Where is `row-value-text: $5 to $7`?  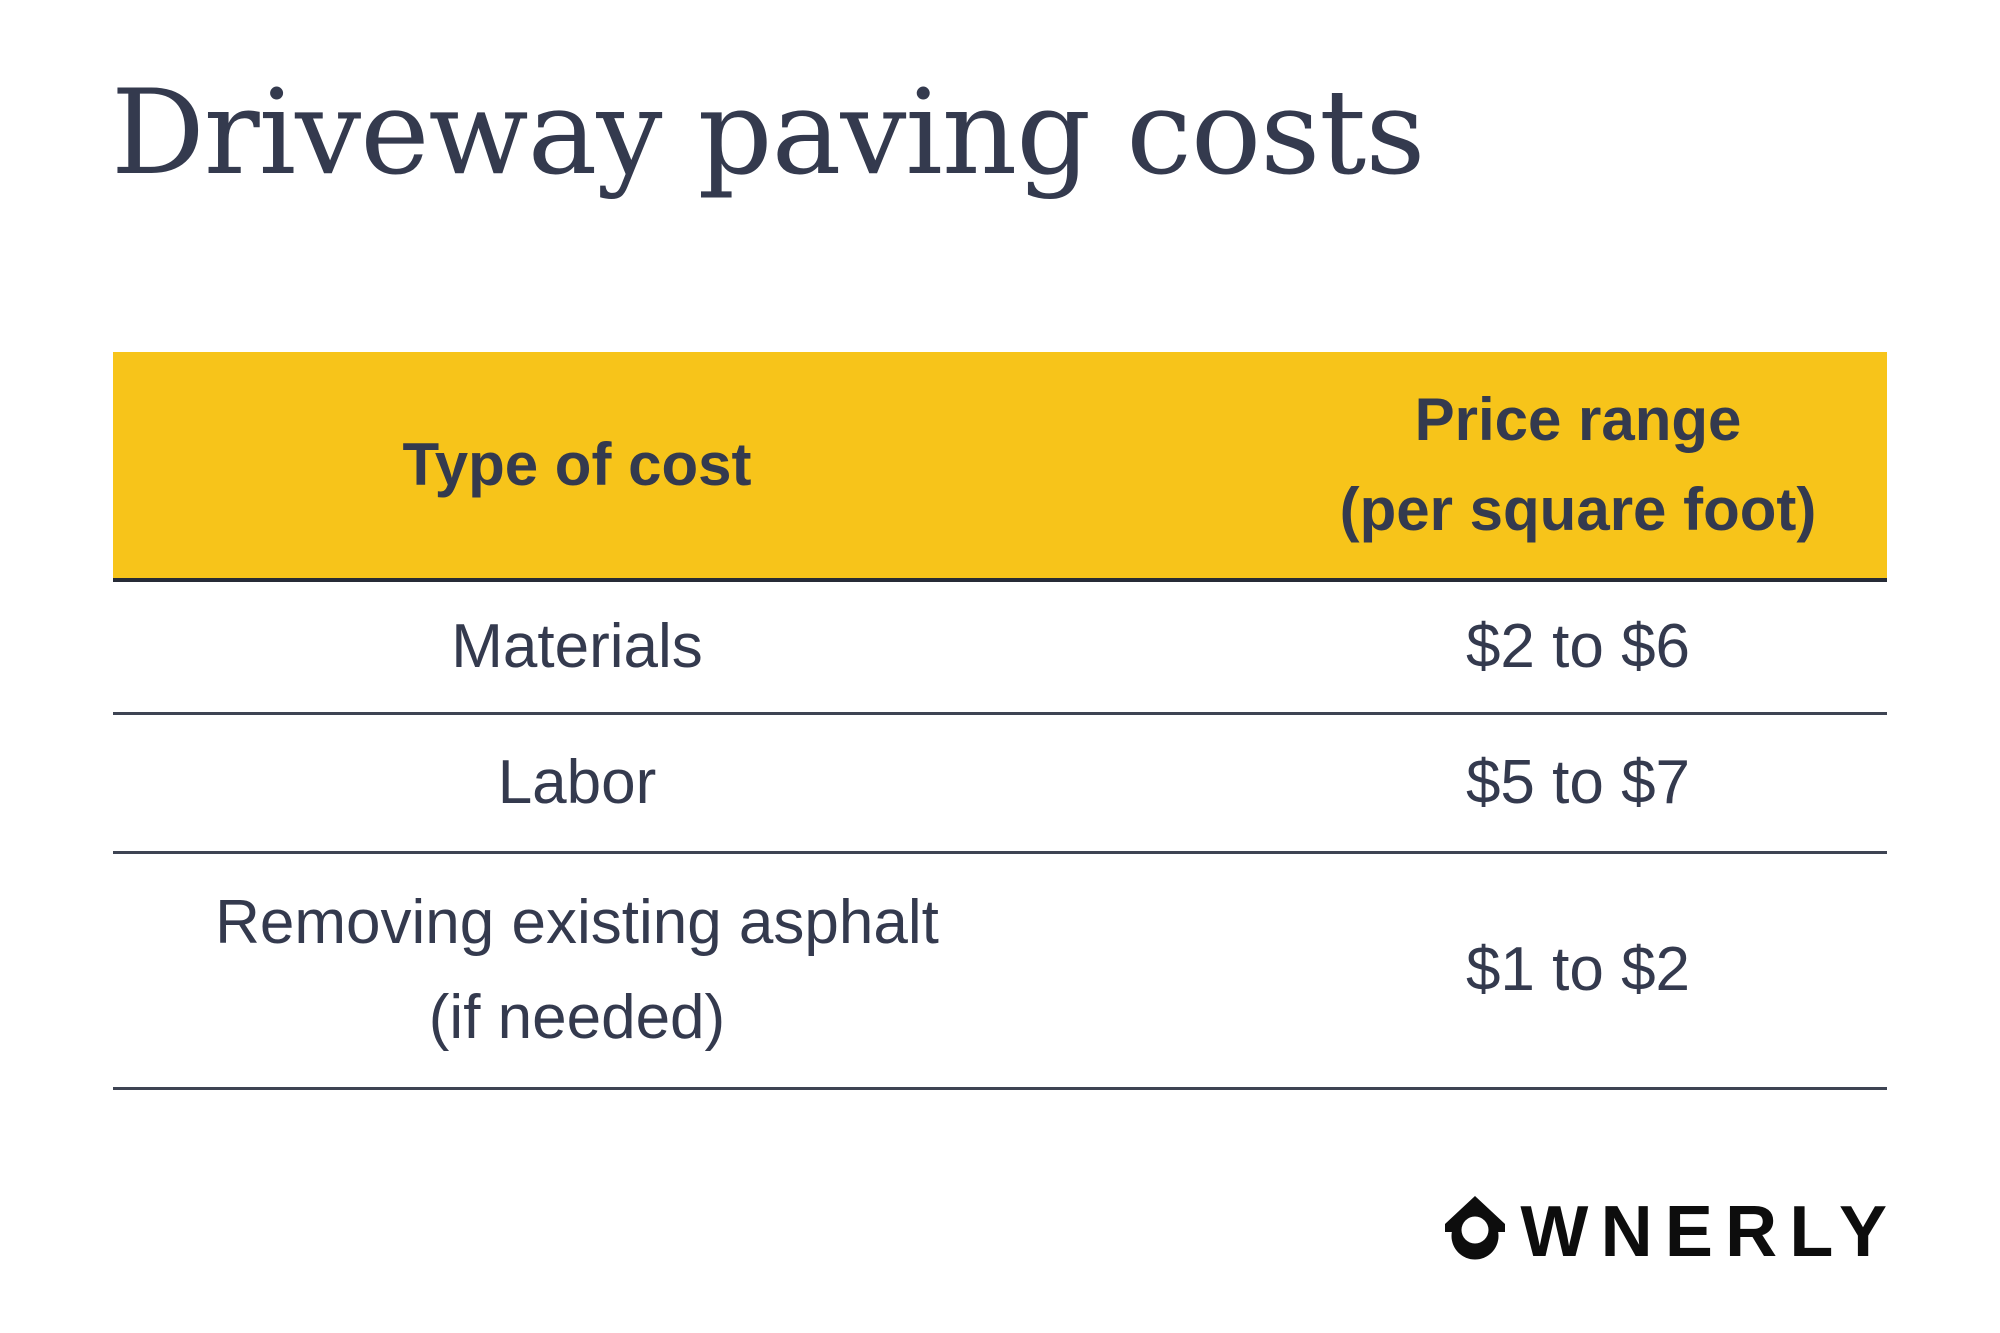
row-value-text: $5 to $7 is located at coordinates (1578, 782).